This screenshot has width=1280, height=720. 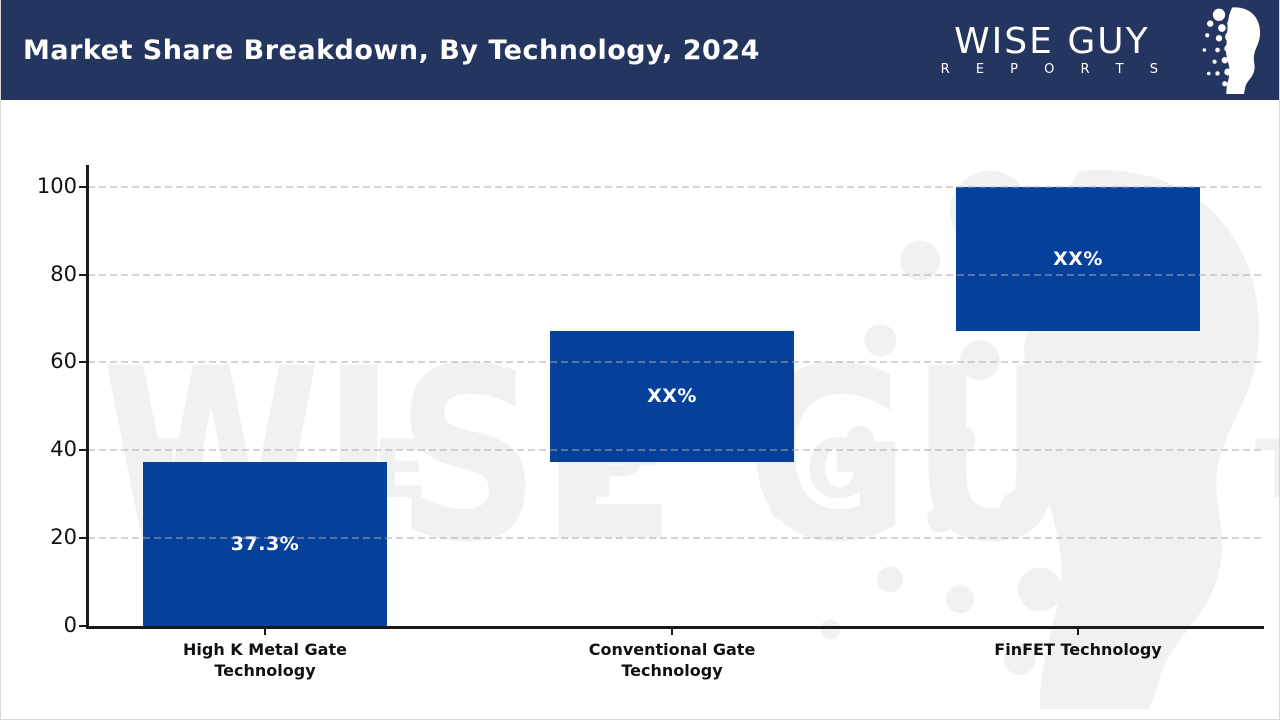 I want to click on wiseguy-logo: WISE GUY R E P O R T S, so click(x=1100, y=50).